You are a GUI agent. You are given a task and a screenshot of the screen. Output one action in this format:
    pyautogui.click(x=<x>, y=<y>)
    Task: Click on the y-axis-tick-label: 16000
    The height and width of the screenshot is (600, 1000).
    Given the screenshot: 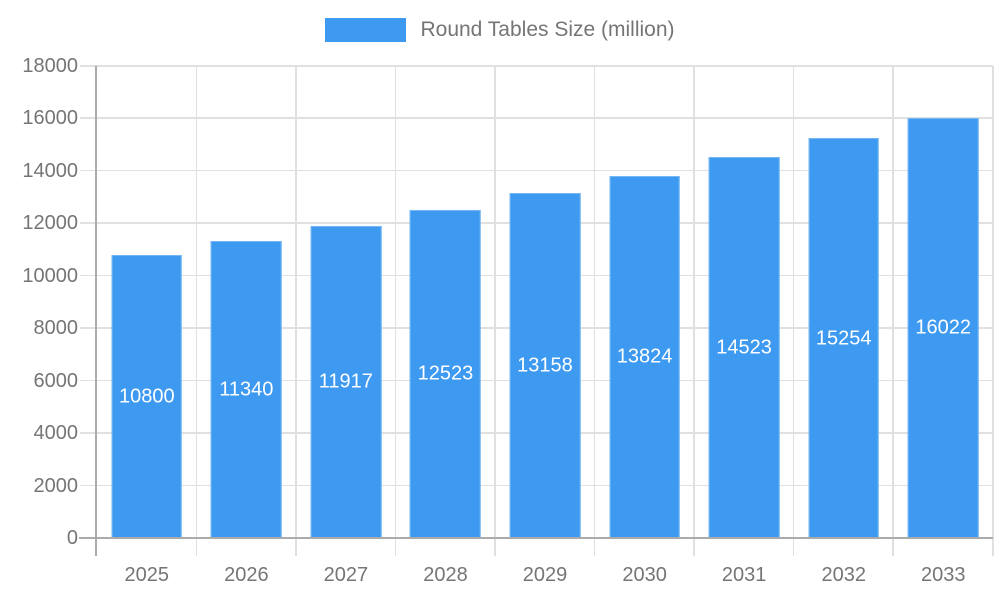 What is the action you would take?
    pyautogui.click(x=50, y=118)
    